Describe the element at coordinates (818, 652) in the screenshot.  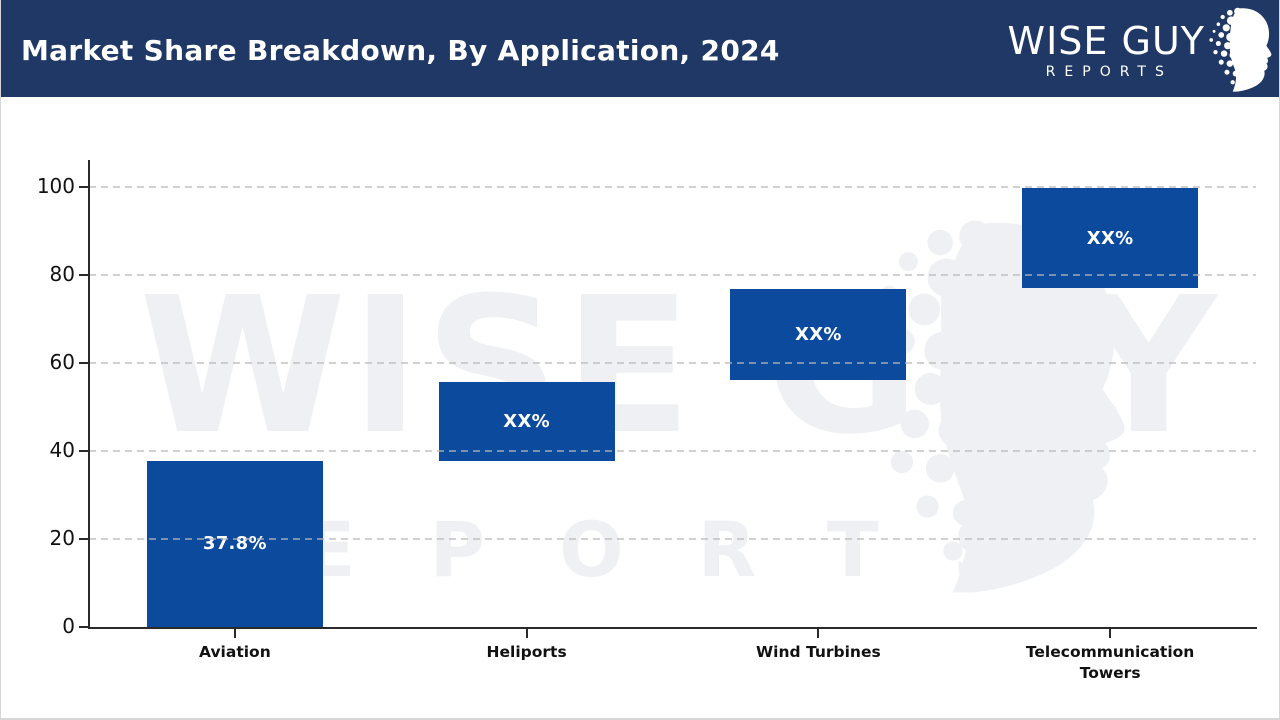
I see `x-category-label: Wind Turbines` at that location.